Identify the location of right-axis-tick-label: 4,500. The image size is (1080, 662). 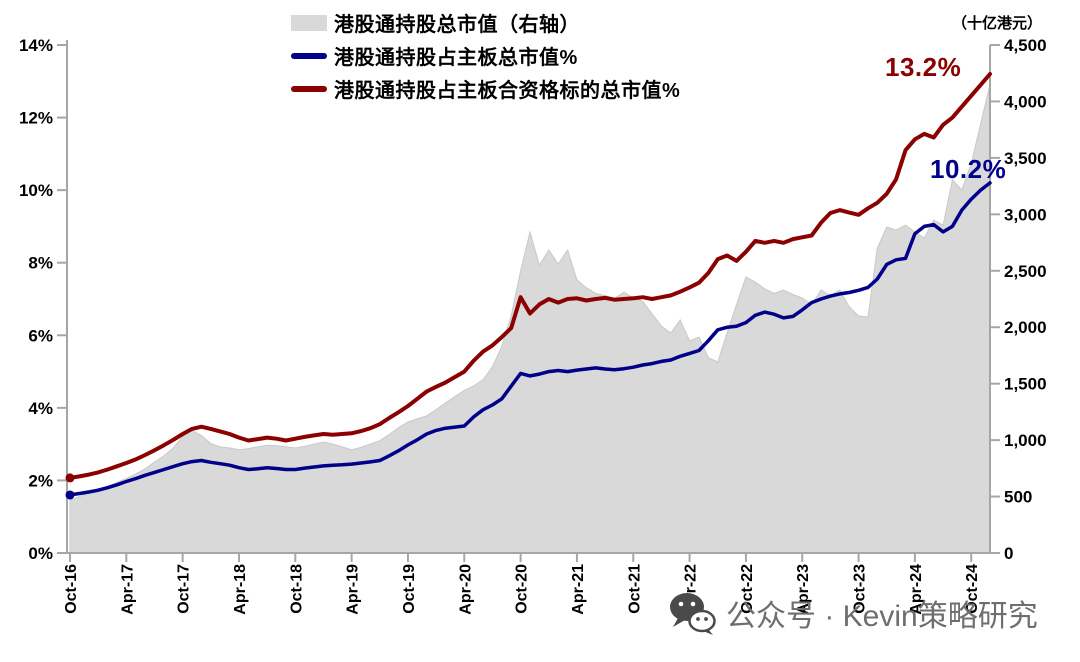
(1025, 45).